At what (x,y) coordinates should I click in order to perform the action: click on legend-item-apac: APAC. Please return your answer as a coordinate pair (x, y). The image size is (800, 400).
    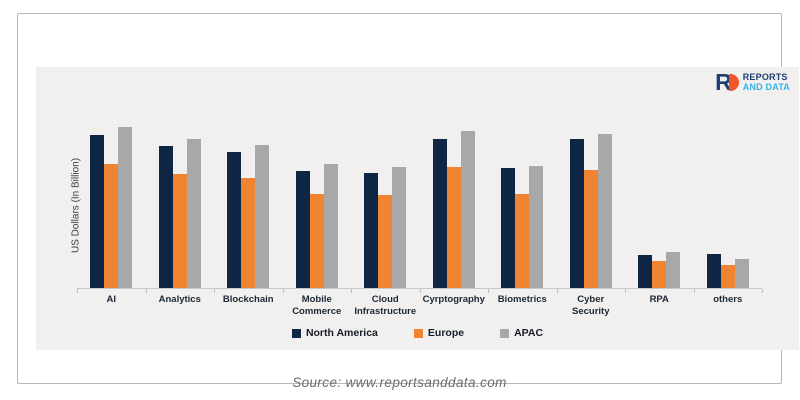
    Looking at the image, I should click on (521, 333).